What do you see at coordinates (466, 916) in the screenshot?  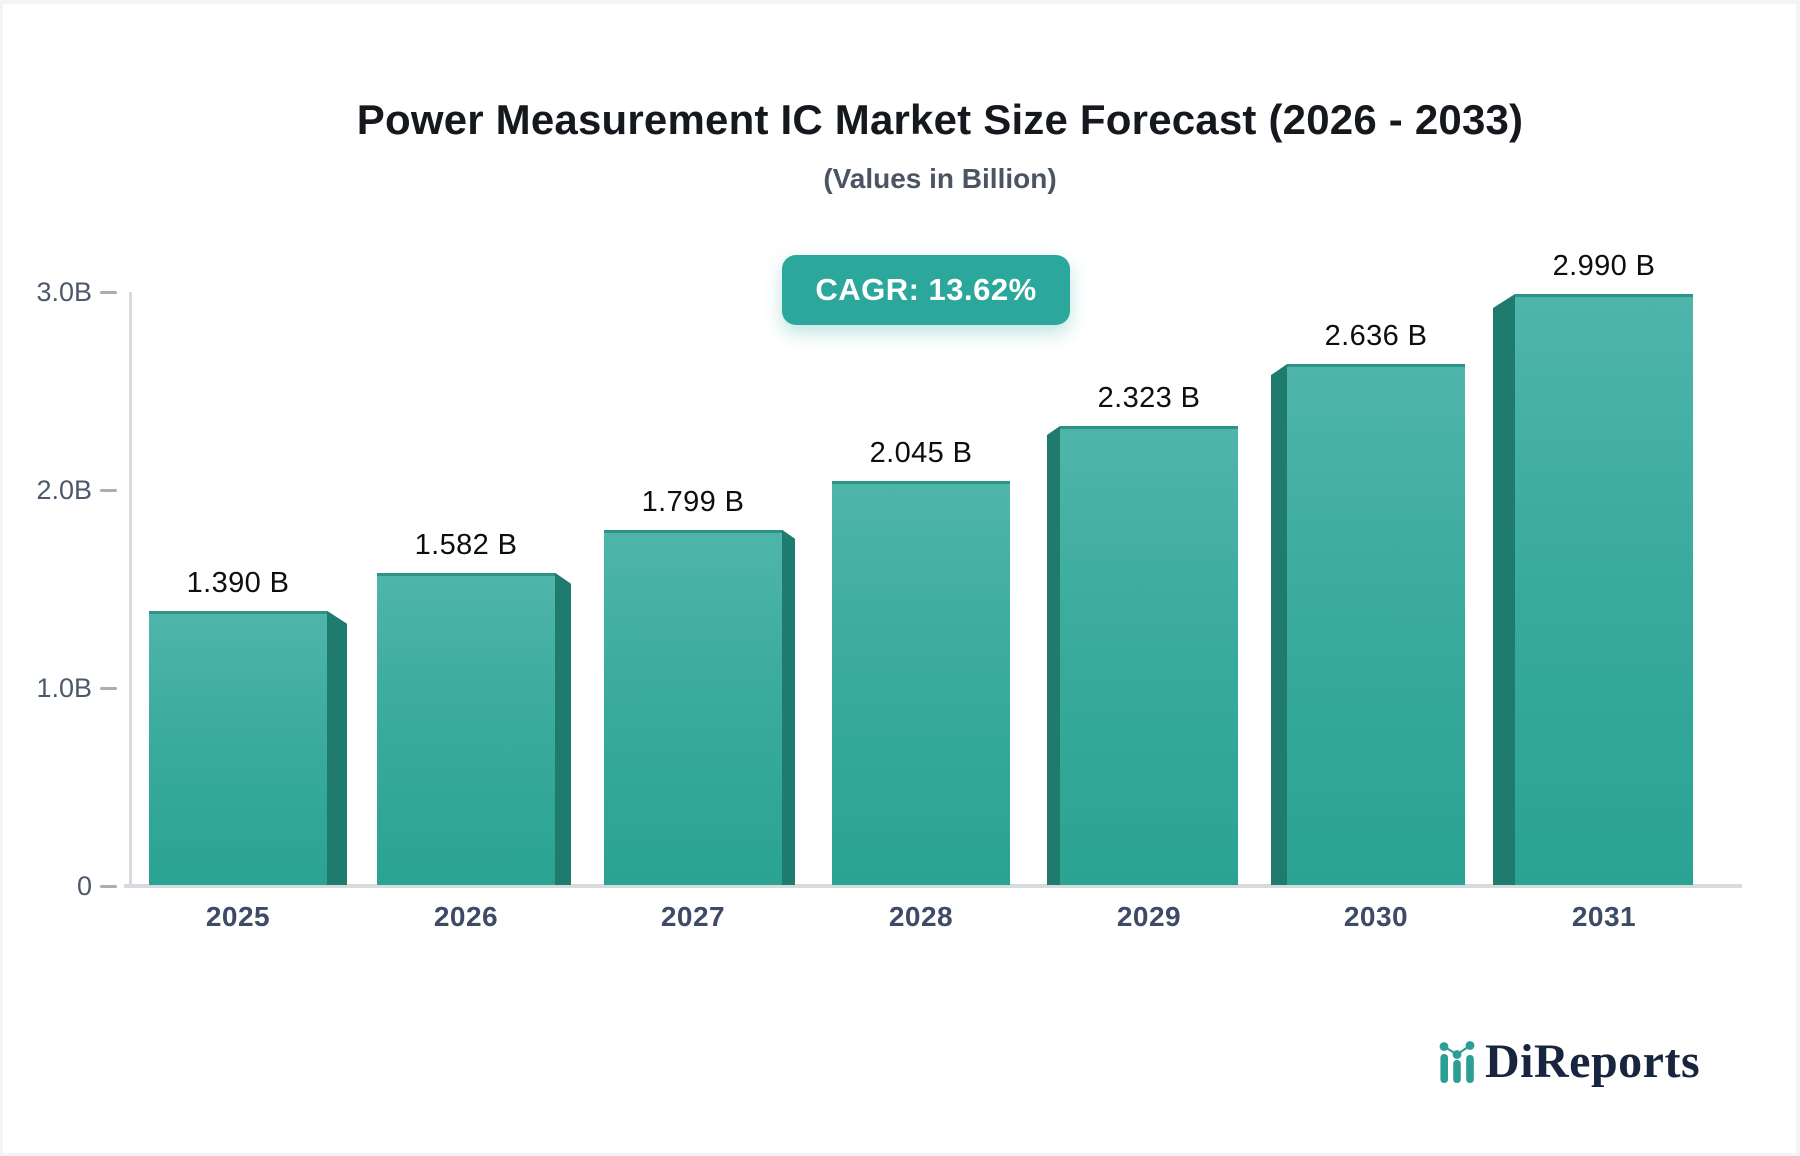 I see `x-axis-label: 2026` at bounding box center [466, 916].